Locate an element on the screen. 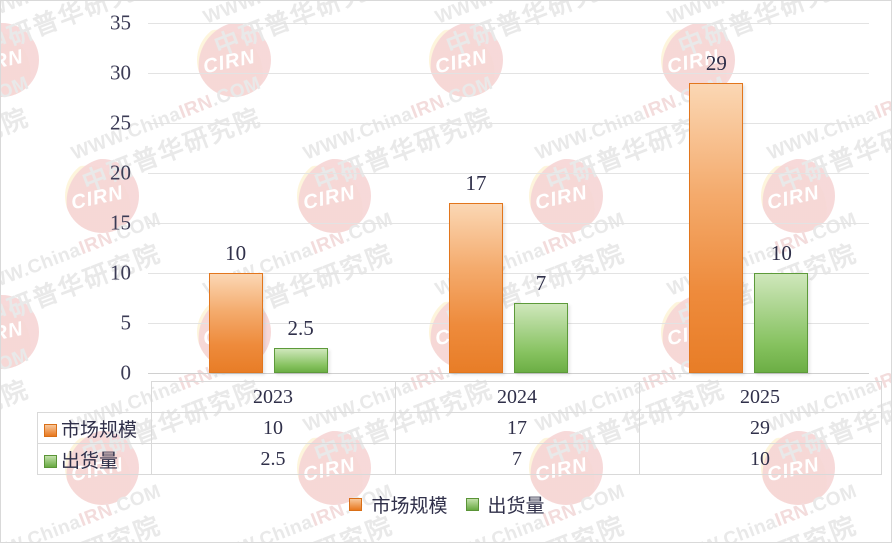 This screenshot has height=543, width=892. bar-2023-series0 is located at coordinates (235, 323).